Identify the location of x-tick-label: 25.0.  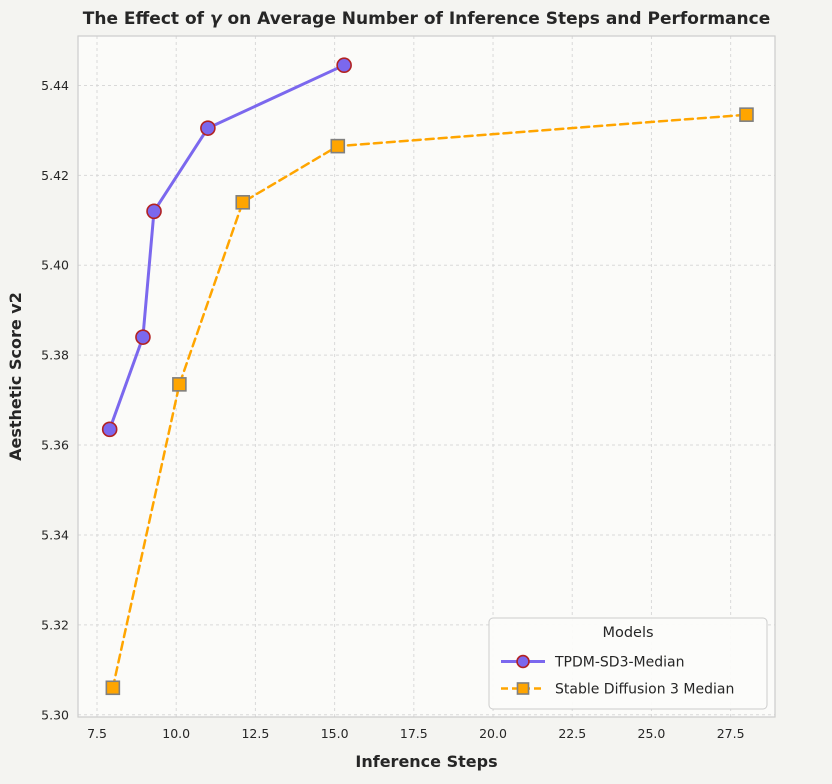
(652, 733).